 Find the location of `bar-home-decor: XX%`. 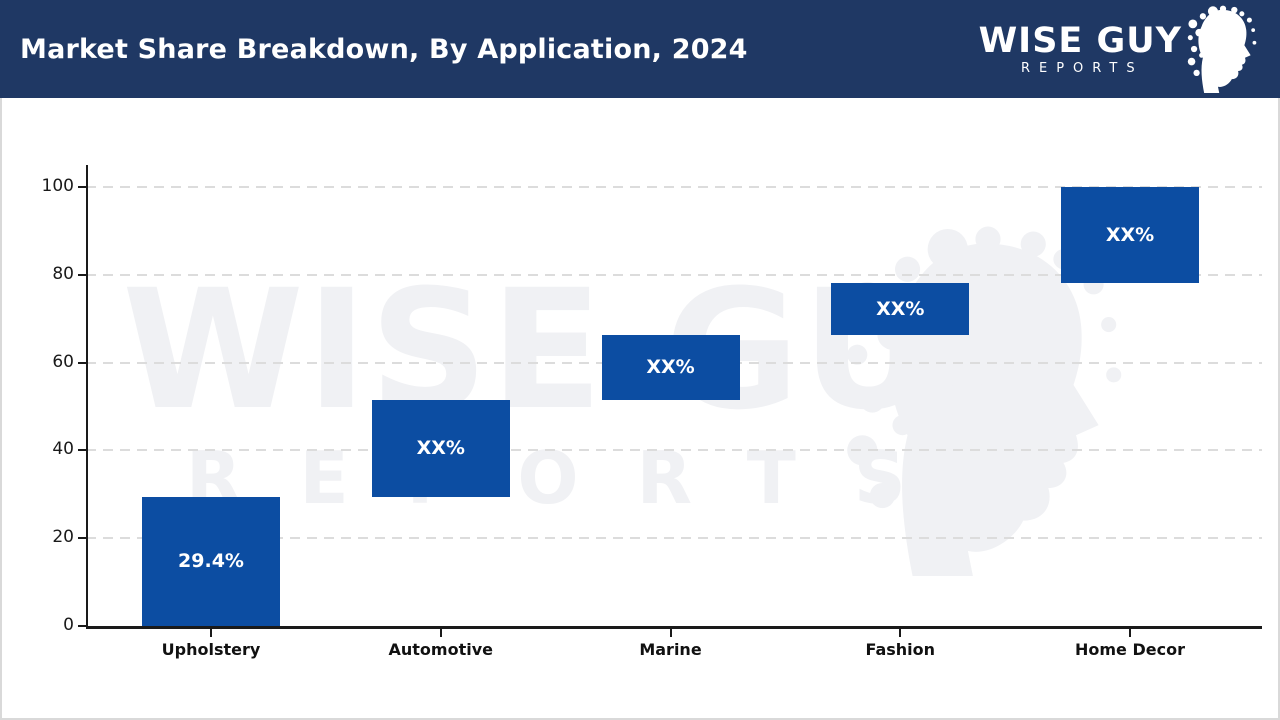

bar-home-decor: XX% is located at coordinates (1130, 235).